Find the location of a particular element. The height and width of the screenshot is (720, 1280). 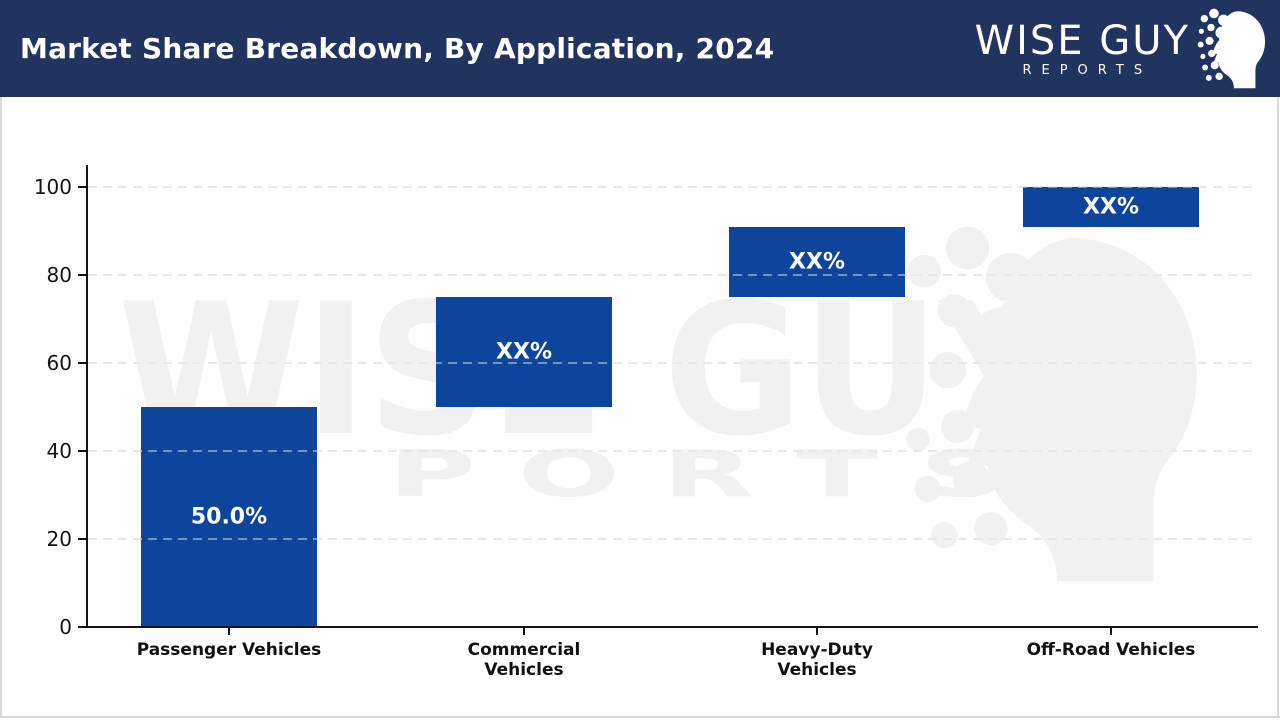

gridline-y20 is located at coordinates (673, 539).